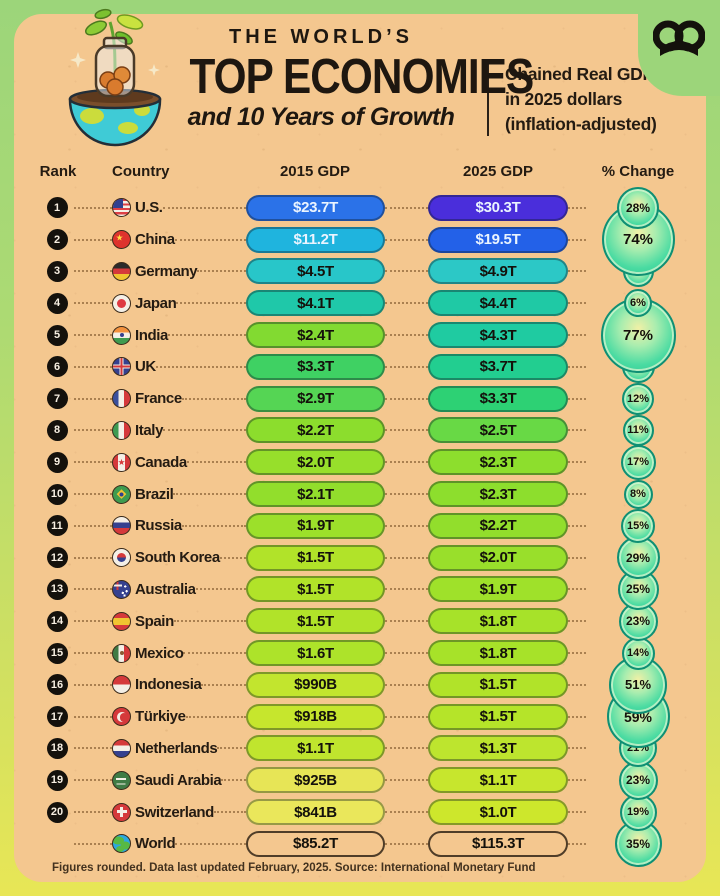  What do you see at coordinates (121, 558) in the screenshot?
I see `south-korea-flag-icon` at bounding box center [121, 558].